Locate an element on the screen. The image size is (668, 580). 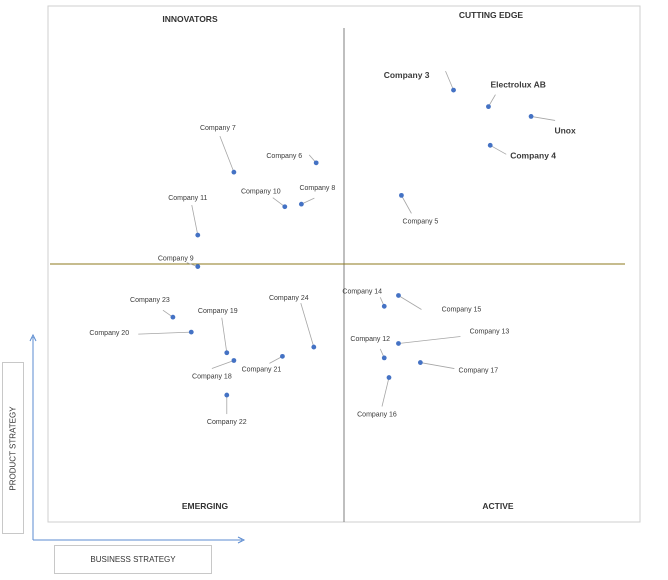
y-axis-label: PRODUCT STRATEGY is located at coordinates (13, 448).